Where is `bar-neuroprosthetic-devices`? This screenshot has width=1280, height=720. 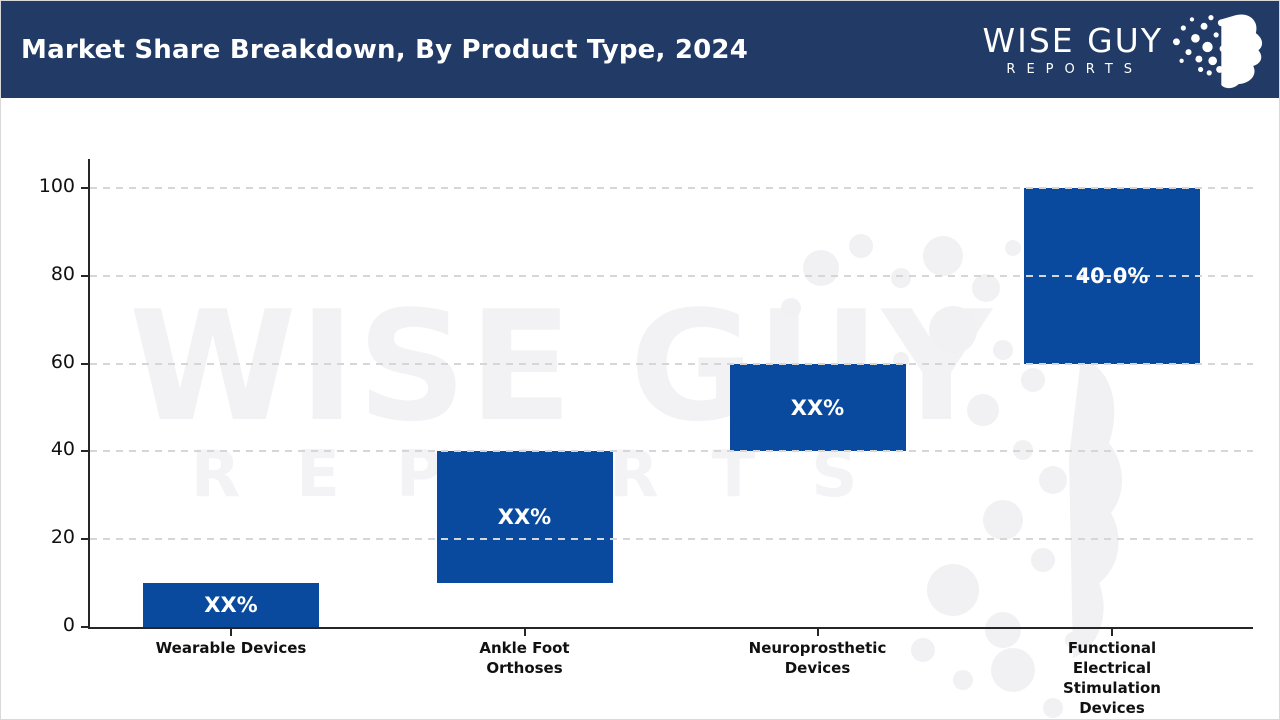 bar-neuroprosthetic-devices is located at coordinates (817, 407).